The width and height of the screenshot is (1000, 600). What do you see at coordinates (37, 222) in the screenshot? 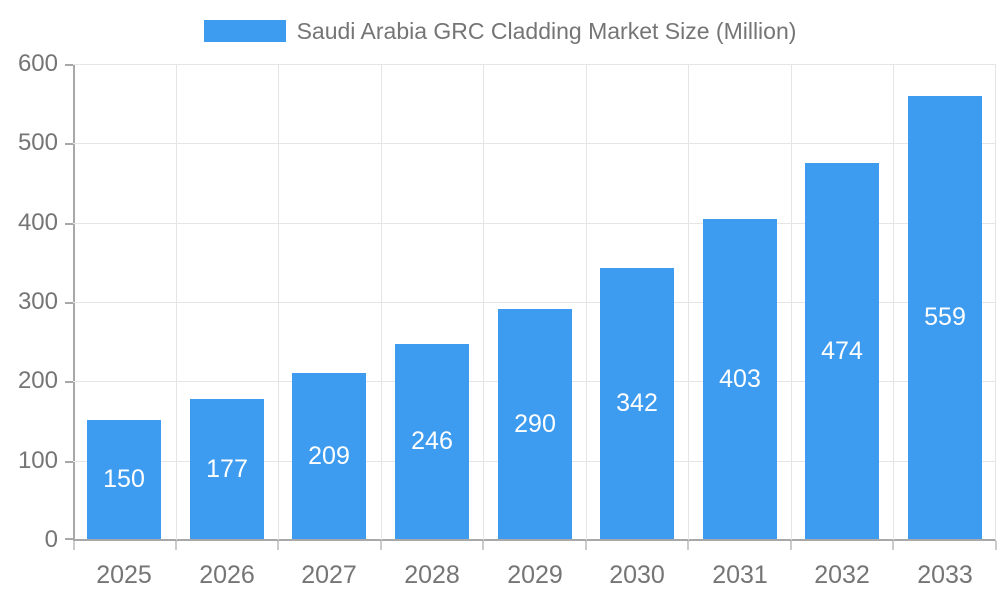
I see `y-axis-label: 400` at bounding box center [37, 222].